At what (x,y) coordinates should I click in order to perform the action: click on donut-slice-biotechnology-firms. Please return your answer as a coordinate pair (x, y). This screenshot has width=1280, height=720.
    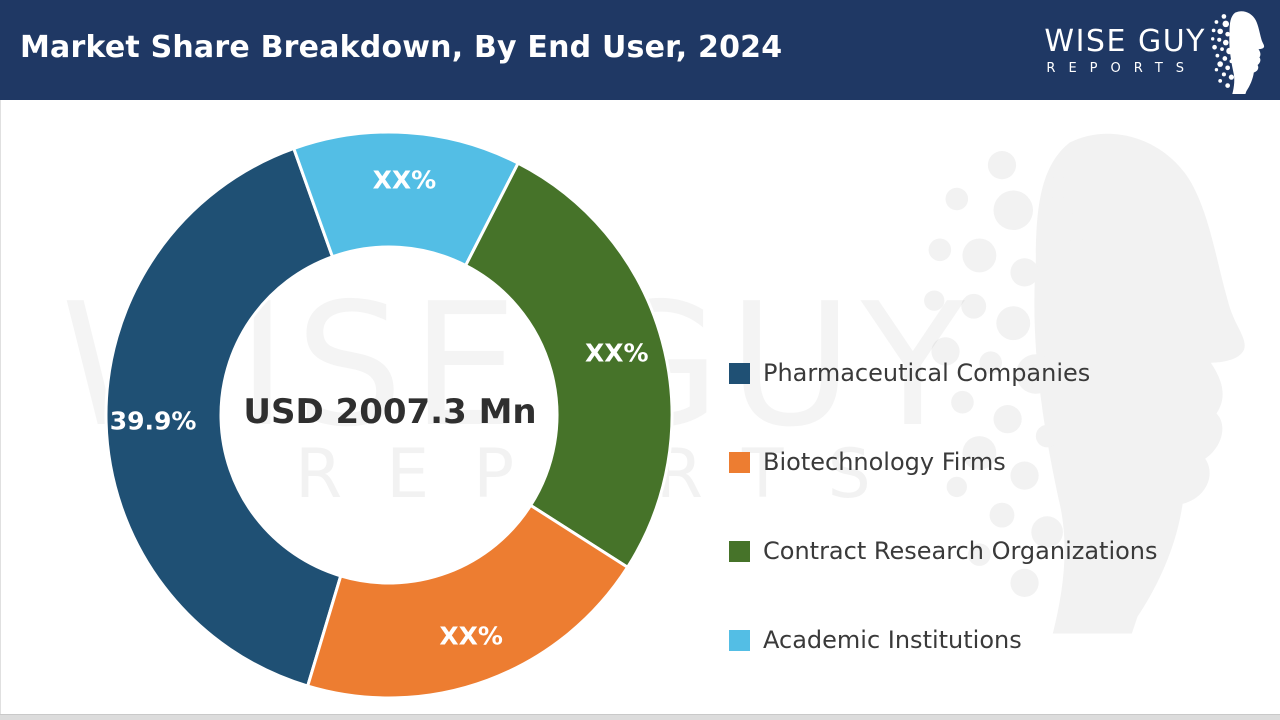
    Looking at the image, I should click on (468, 601).